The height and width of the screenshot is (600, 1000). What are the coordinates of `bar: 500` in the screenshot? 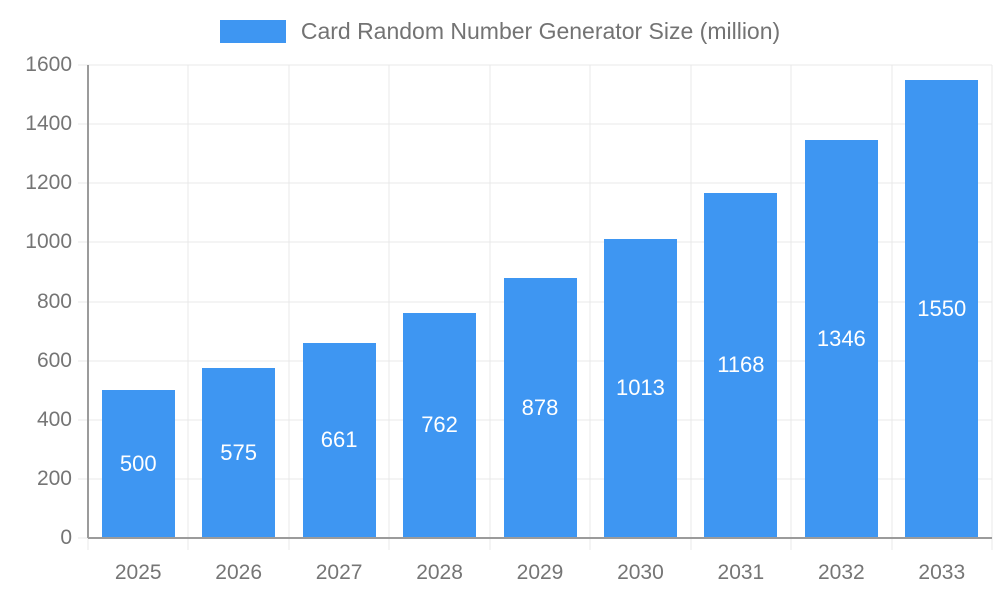 It's located at (138, 464).